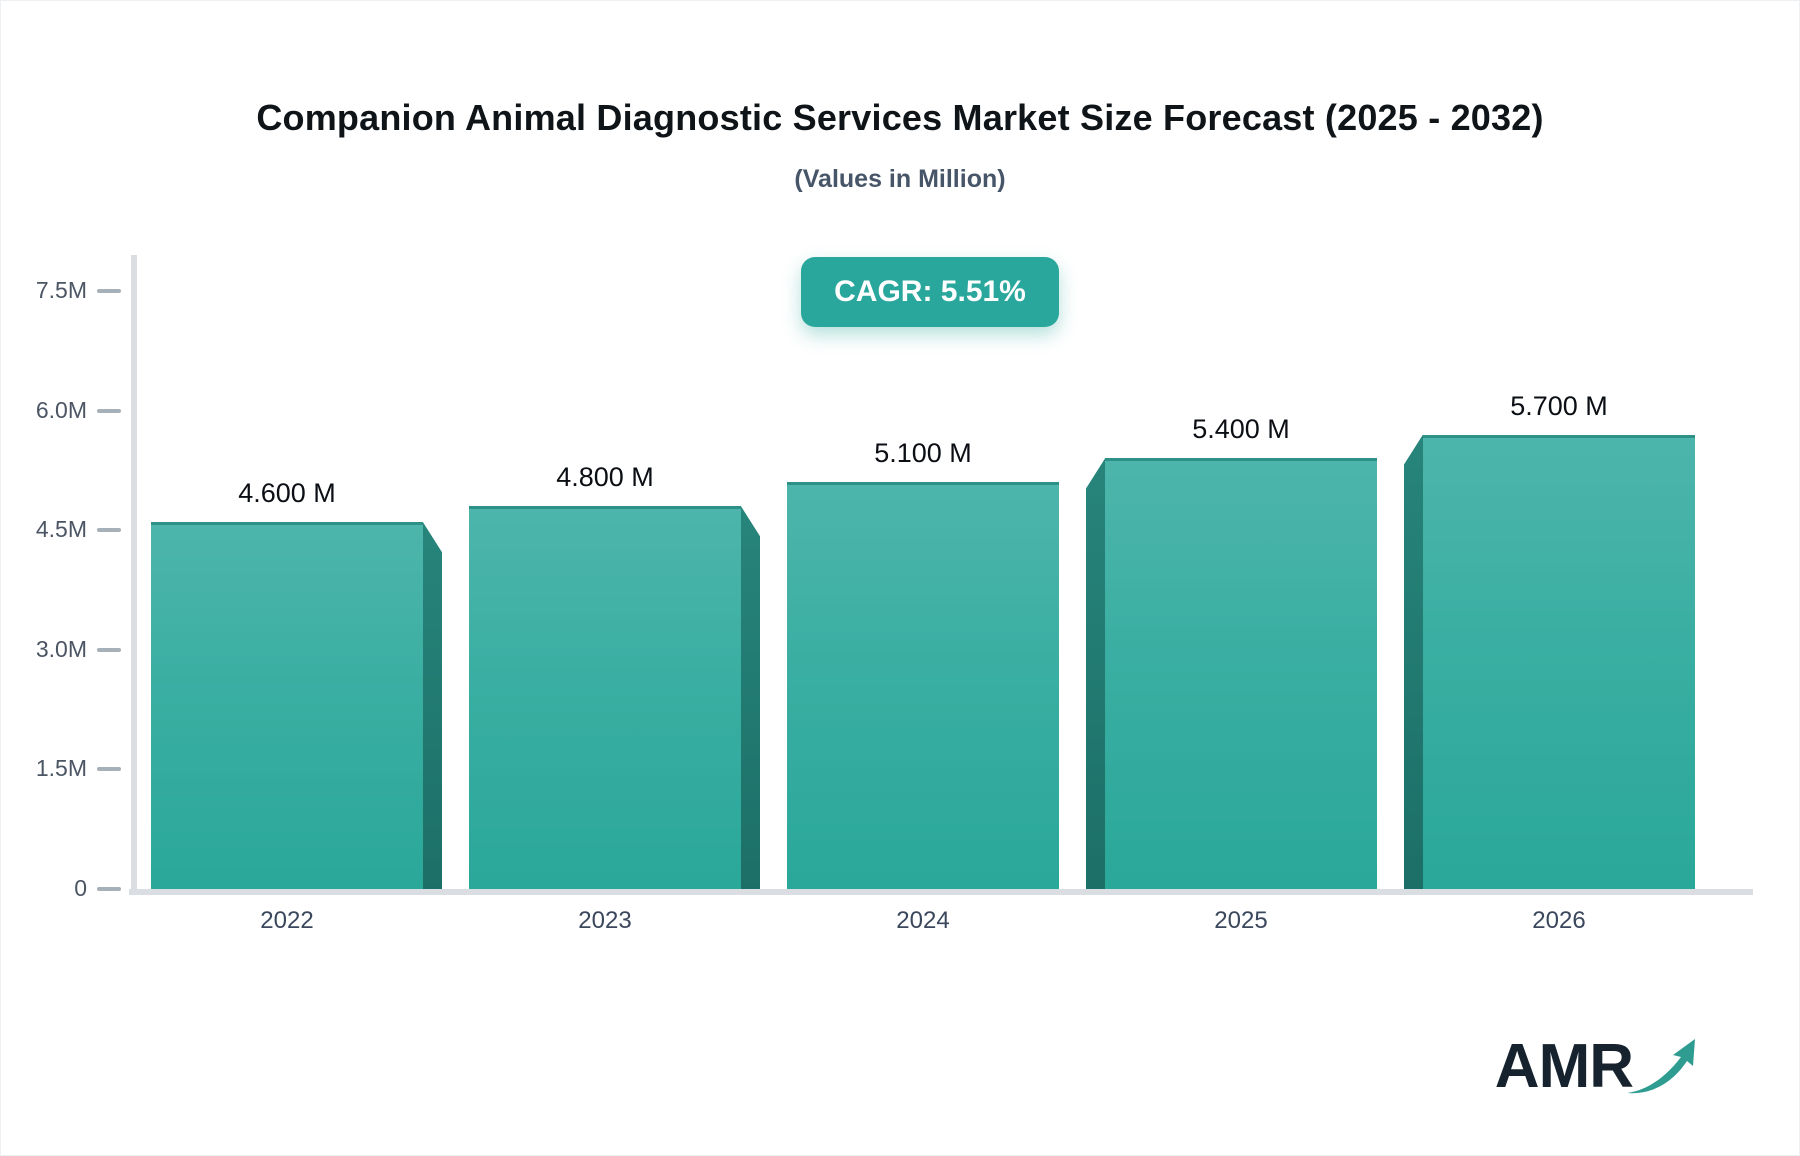 Image resolution: width=1800 pixels, height=1156 pixels. Describe the element at coordinates (1559, 920) in the screenshot. I see `x-axis-label-2026: 2026` at that location.